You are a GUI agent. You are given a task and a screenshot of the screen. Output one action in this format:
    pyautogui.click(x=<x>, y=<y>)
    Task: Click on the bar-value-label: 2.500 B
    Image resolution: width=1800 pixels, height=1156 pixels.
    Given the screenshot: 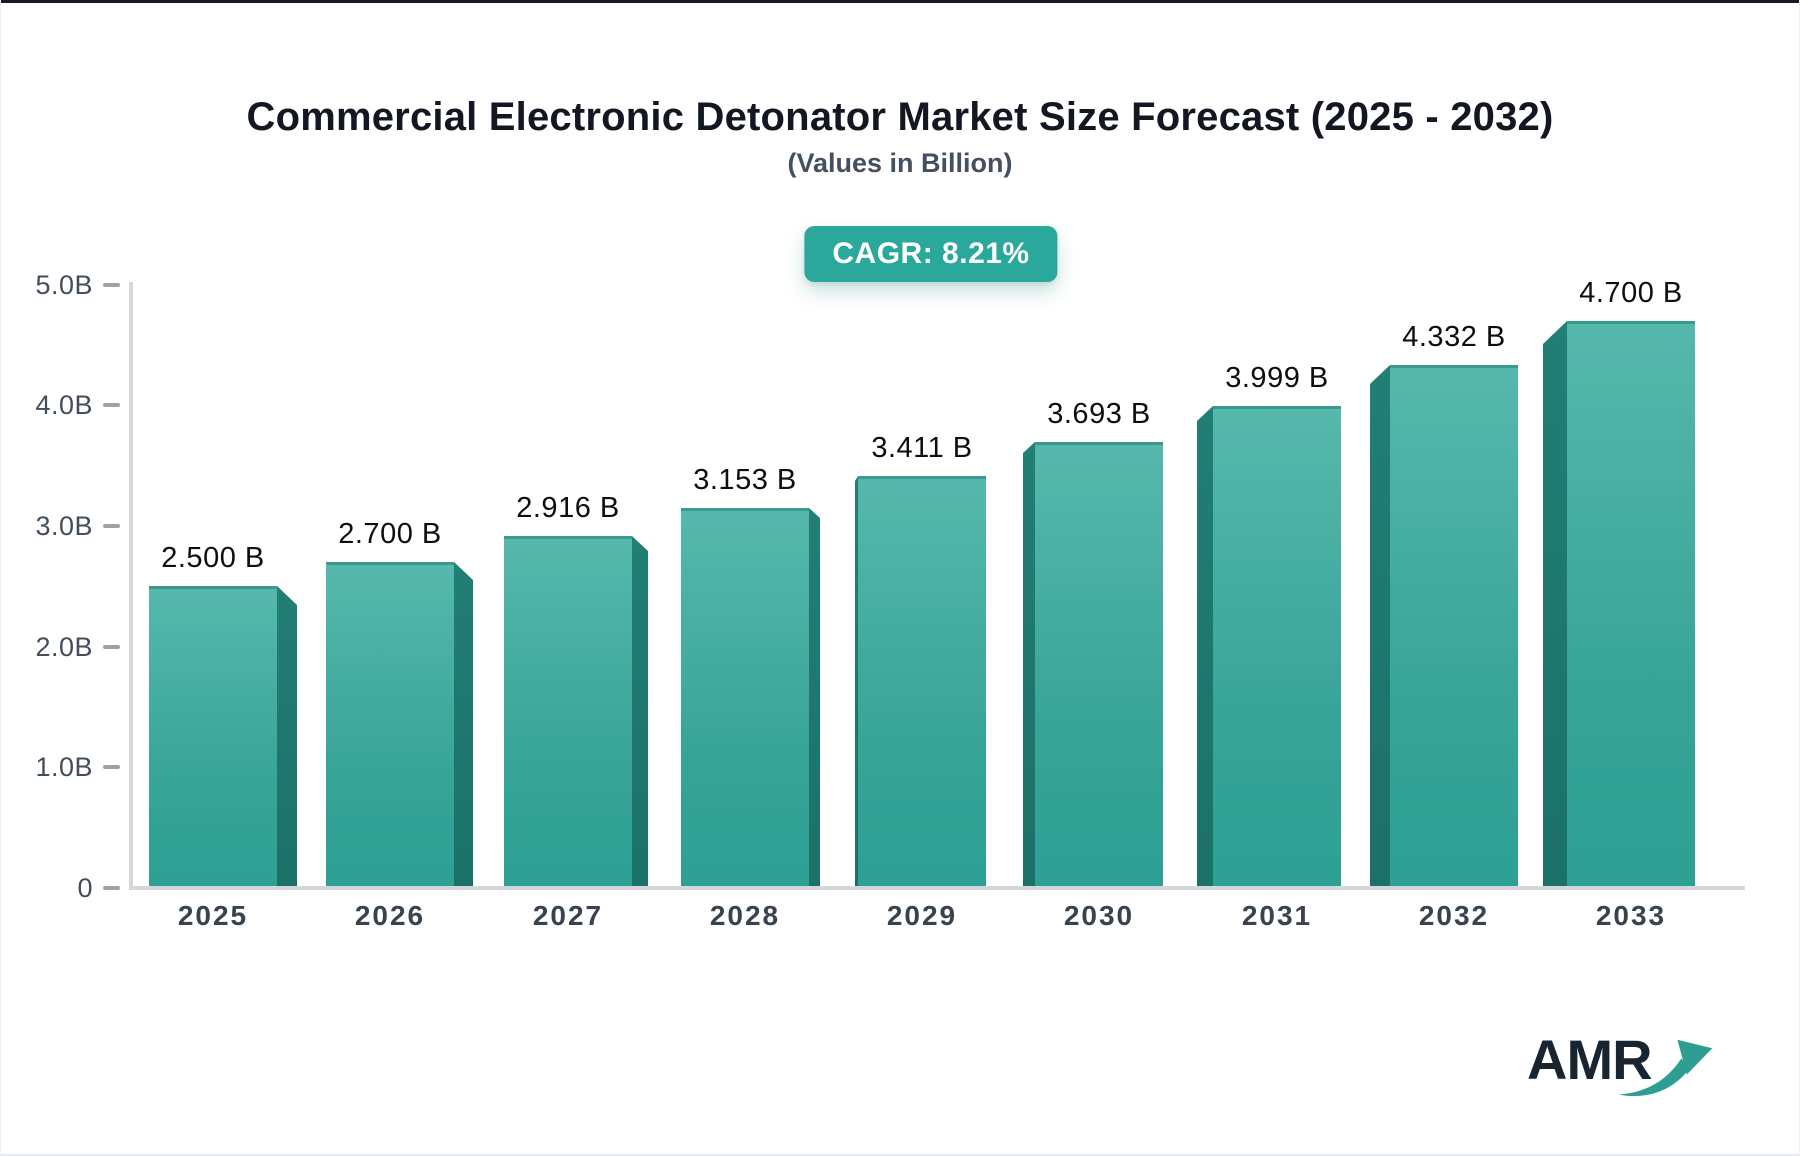 What is the action you would take?
    pyautogui.click(x=213, y=558)
    